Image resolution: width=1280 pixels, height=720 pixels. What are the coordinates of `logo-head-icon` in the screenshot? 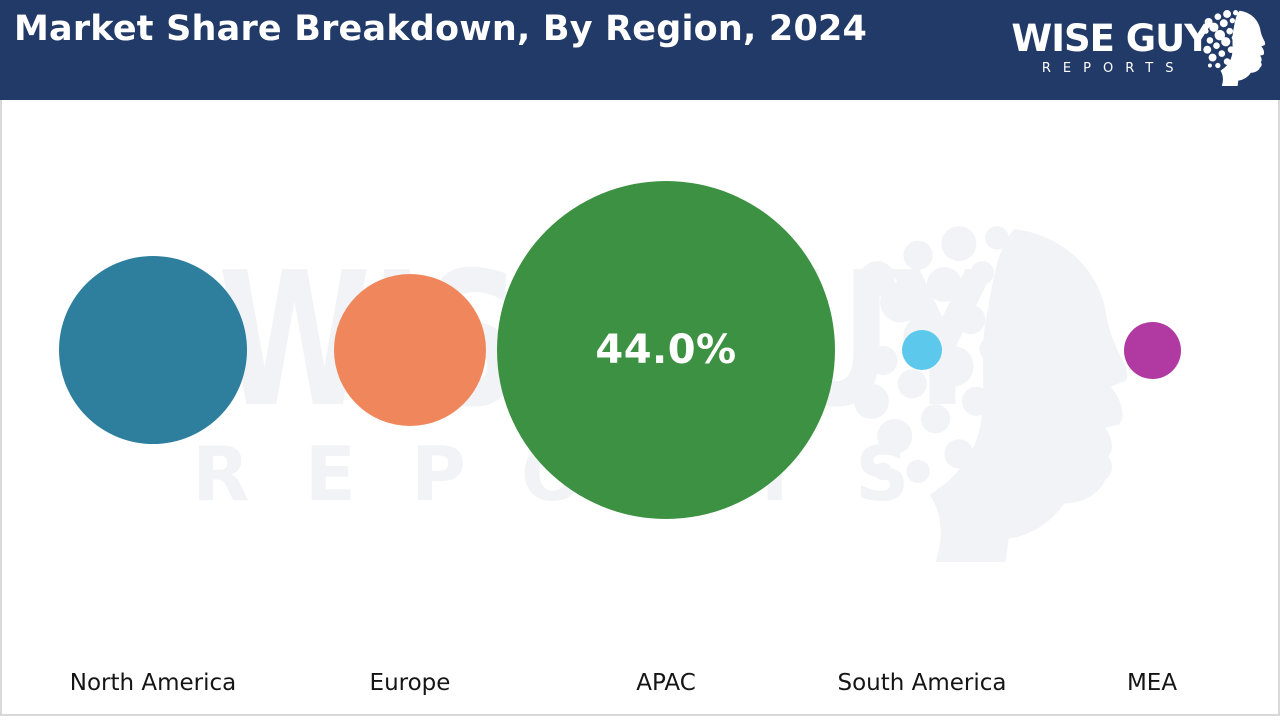 It's located at (1234, 48).